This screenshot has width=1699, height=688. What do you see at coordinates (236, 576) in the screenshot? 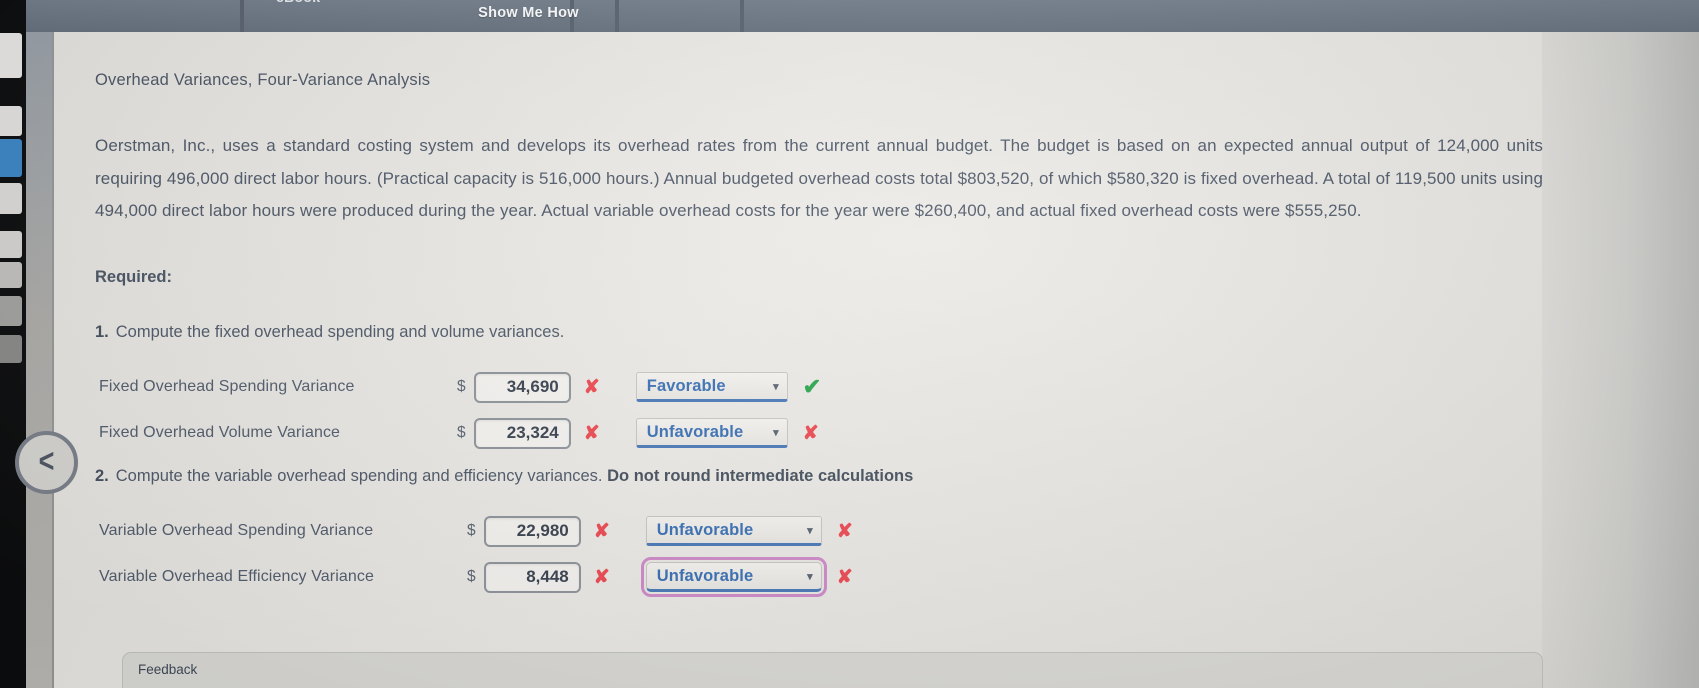
I see `row-label: Variable Overhead Efficiency Variance` at bounding box center [236, 576].